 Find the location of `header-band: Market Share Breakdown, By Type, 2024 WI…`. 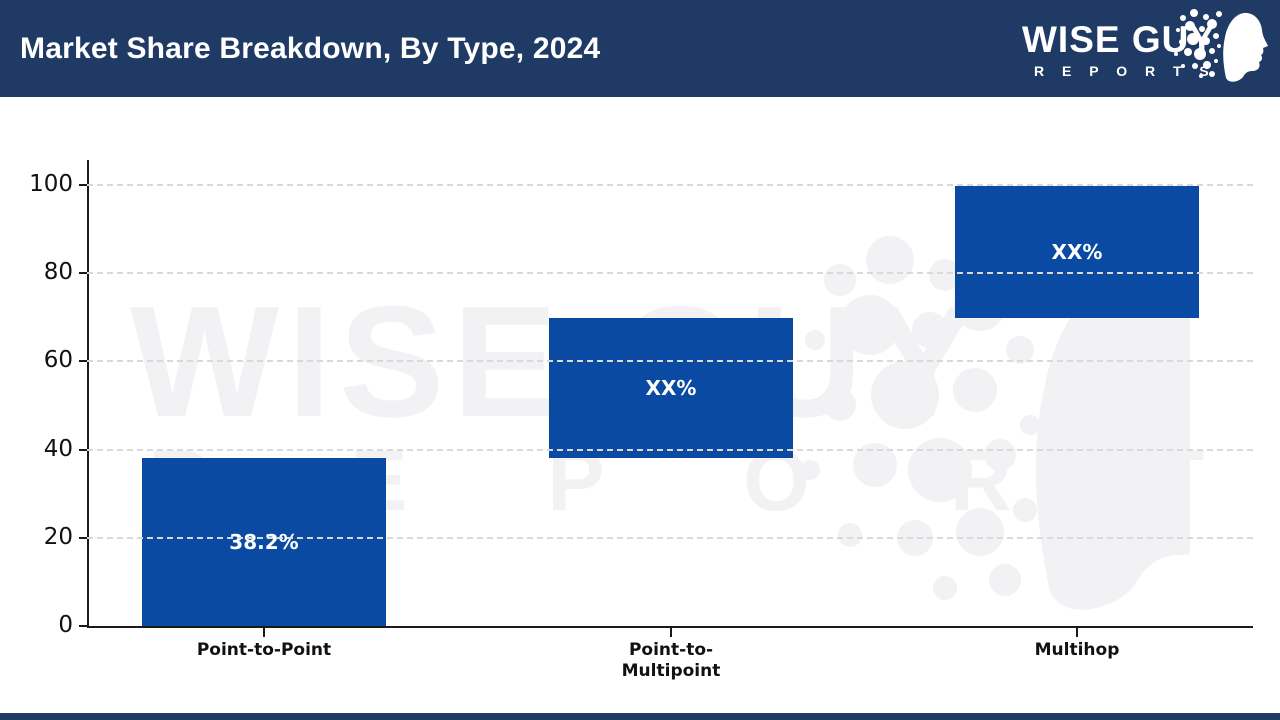

header-band: Market Share Breakdown, By Type, 2024 WI… is located at coordinates (640, 48).